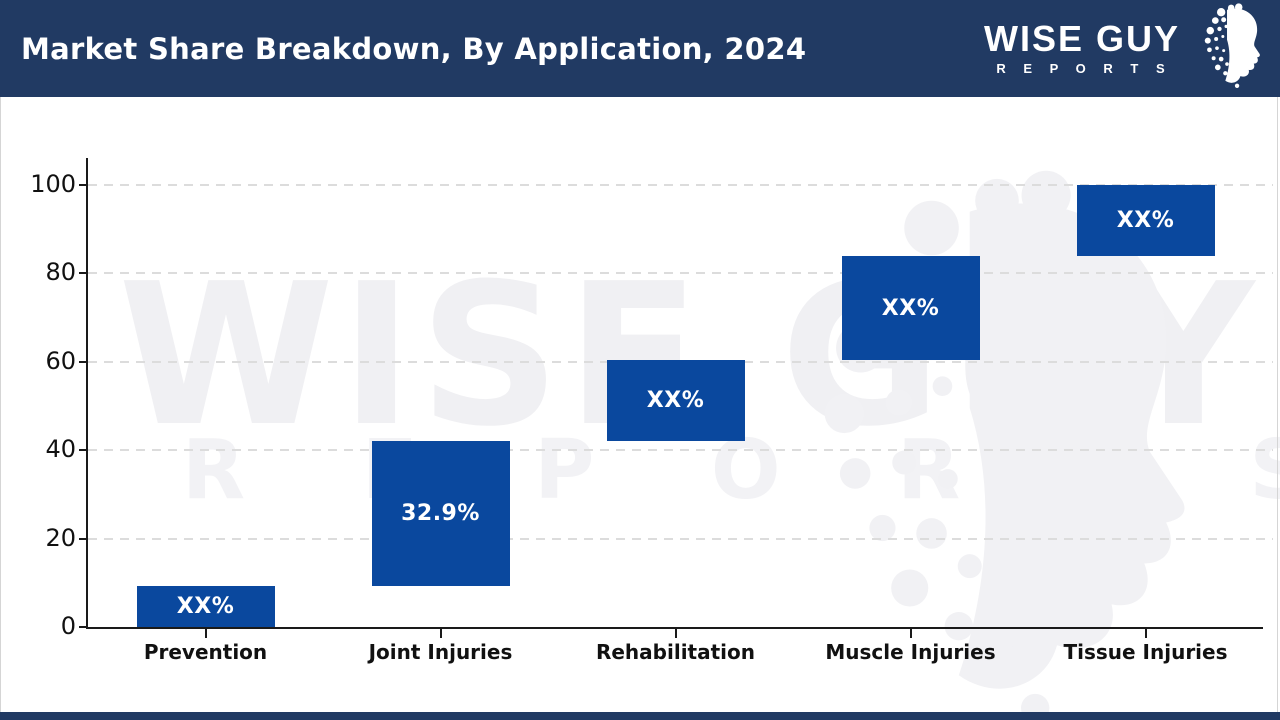  I want to click on y-tick-label-80: 80, so click(60, 272).